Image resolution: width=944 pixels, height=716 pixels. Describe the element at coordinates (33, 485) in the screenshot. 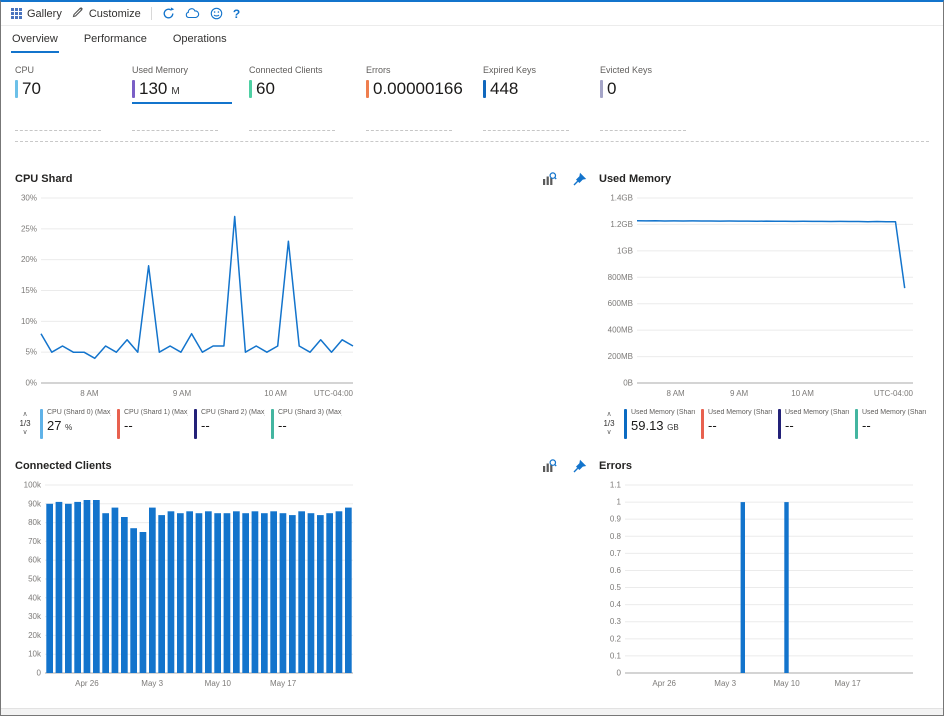

I see `svg-text: 100k` at that location.